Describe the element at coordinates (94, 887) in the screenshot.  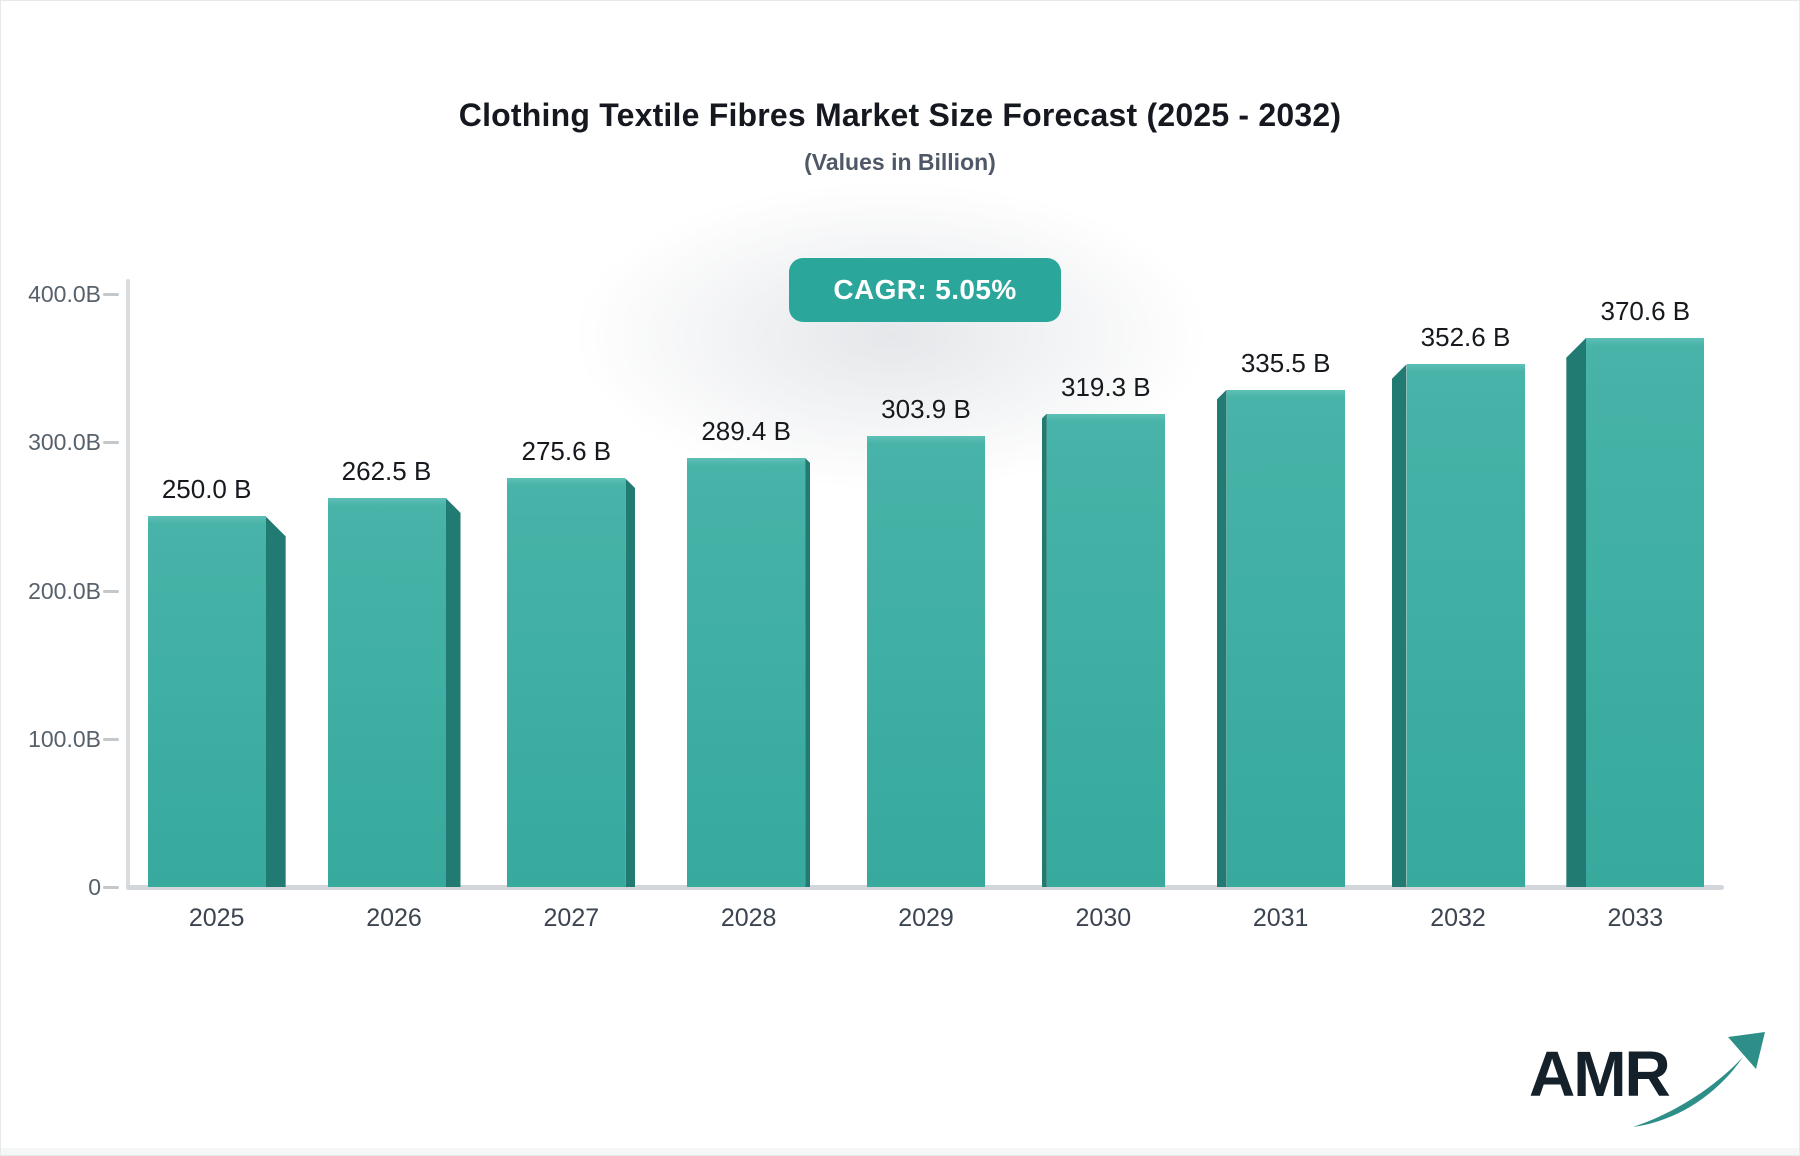
I see `y-axis-tick-label: 0` at that location.